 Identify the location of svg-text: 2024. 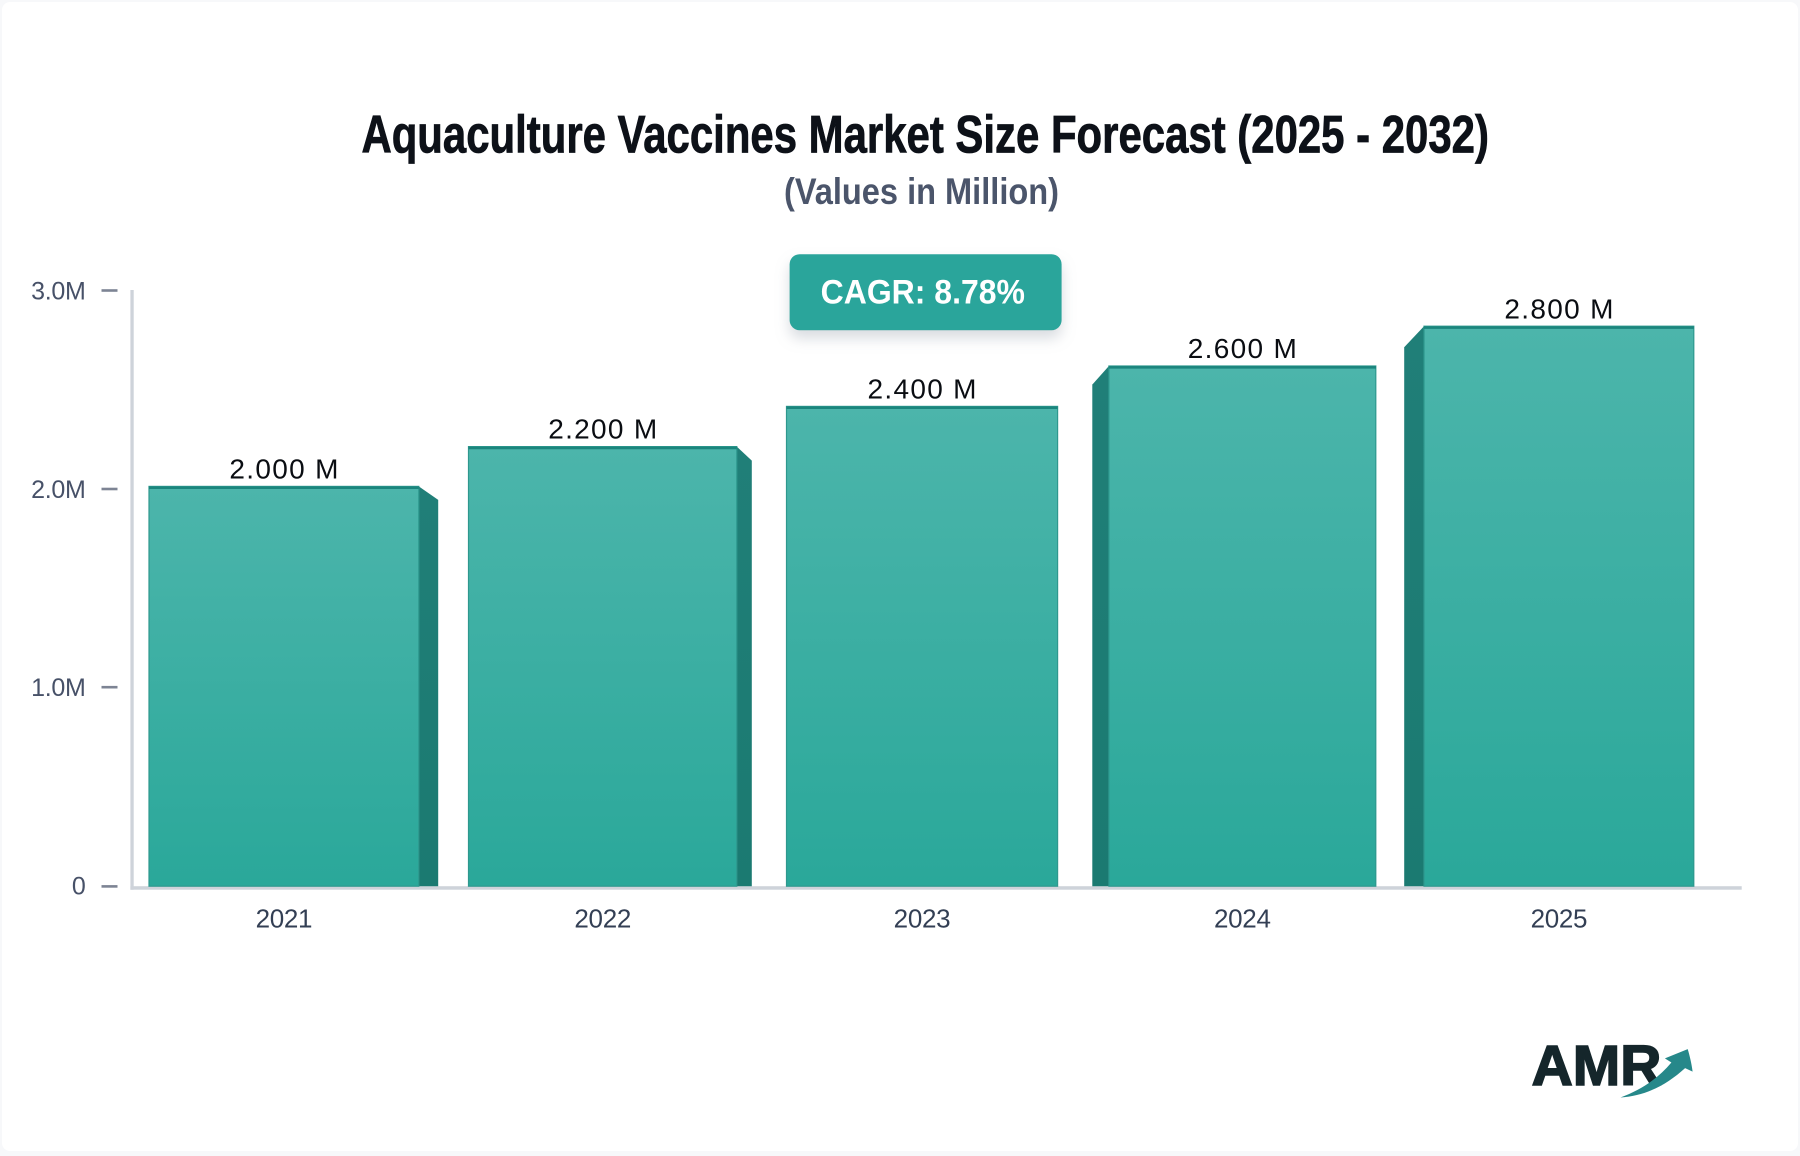
(1242, 919).